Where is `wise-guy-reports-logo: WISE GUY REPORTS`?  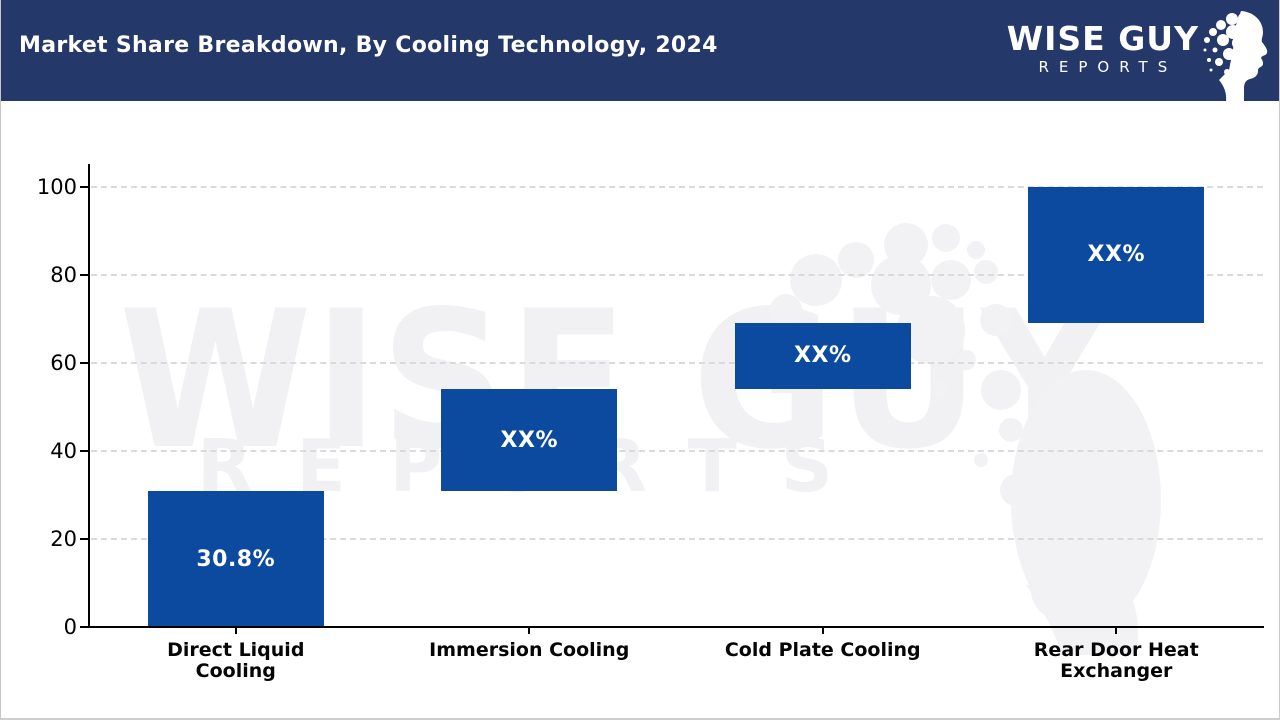
wise-guy-reports-logo: WISE GUY REPORTS is located at coordinates (1140, 53).